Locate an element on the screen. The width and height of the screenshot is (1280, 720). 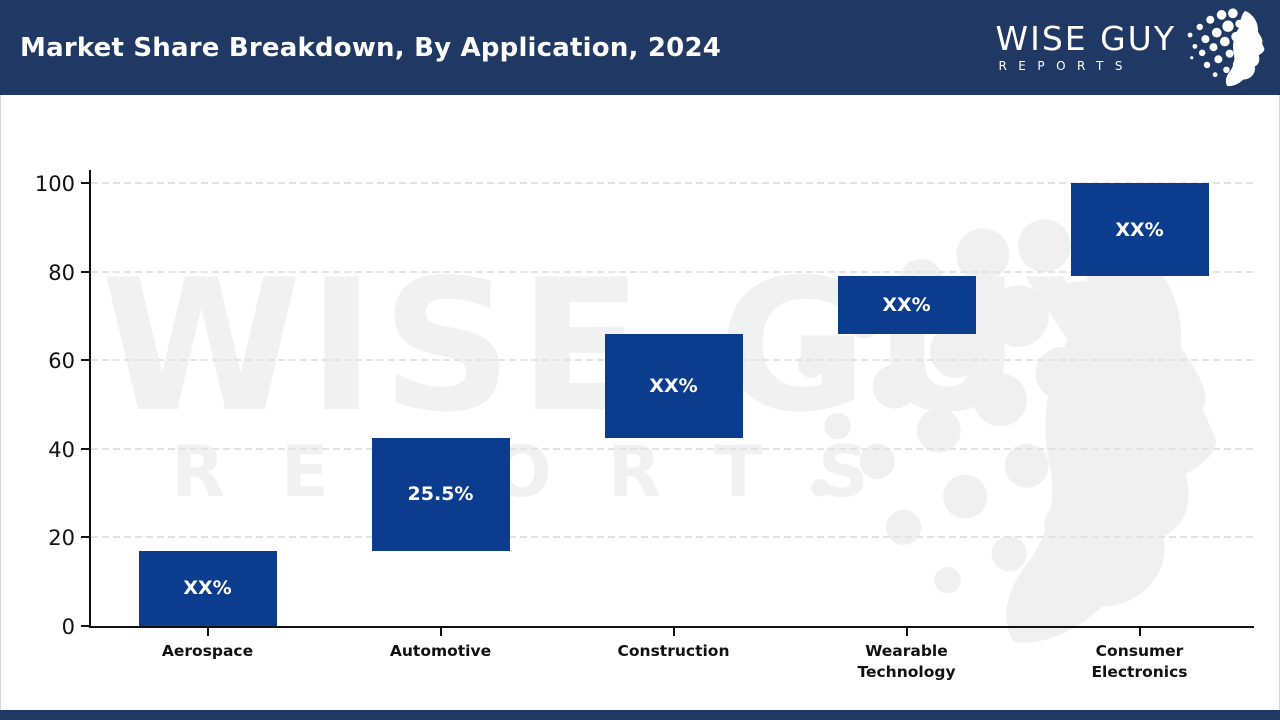
y-tick-label-60: 60 is located at coordinates (61, 361).